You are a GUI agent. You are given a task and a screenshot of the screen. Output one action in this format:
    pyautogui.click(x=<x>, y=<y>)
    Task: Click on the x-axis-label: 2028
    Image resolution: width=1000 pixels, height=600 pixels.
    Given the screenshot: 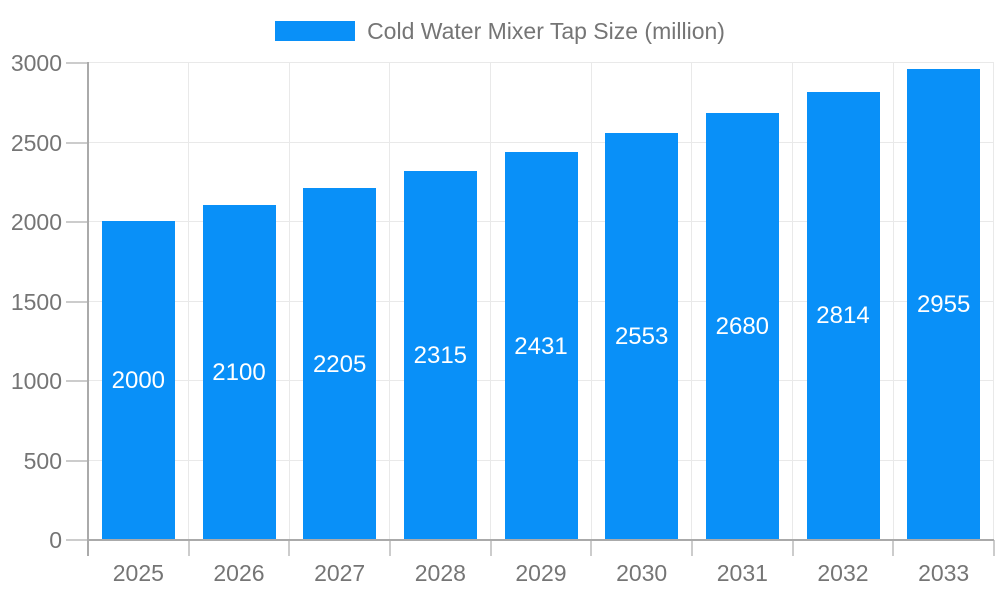 What is the action you would take?
    pyautogui.click(x=440, y=573)
    